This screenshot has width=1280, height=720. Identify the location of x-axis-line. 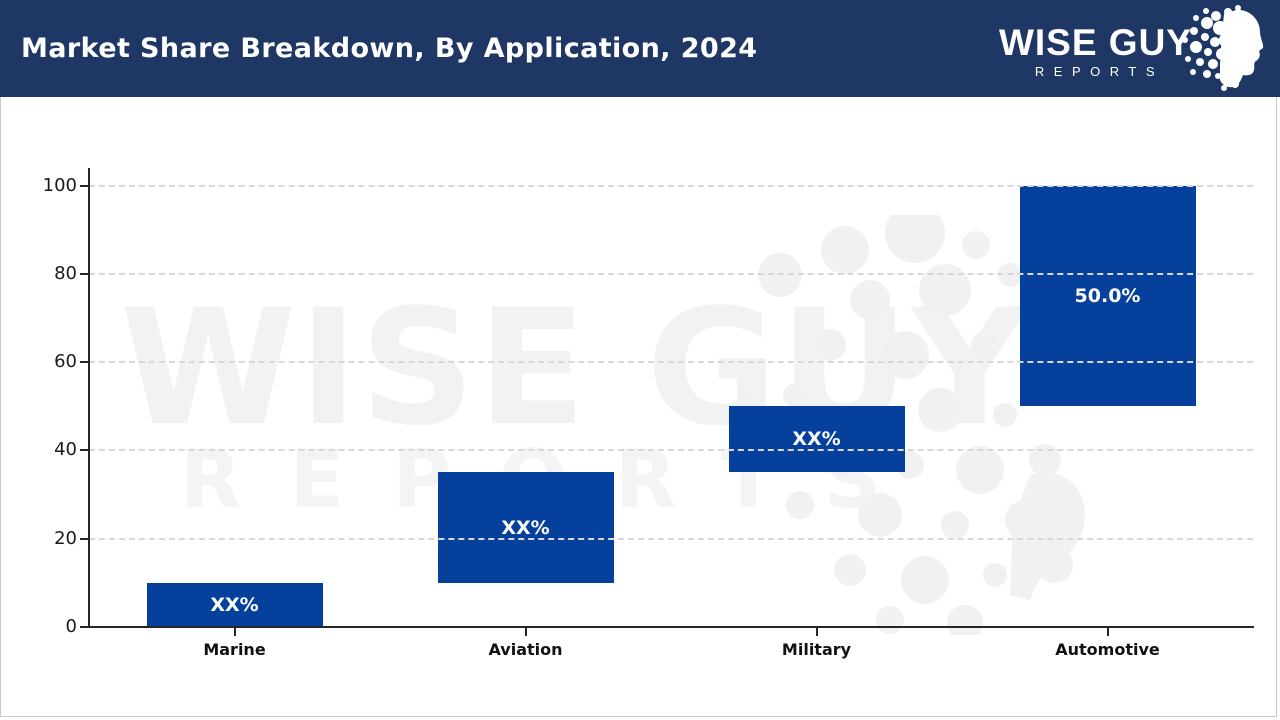
(671, 627).